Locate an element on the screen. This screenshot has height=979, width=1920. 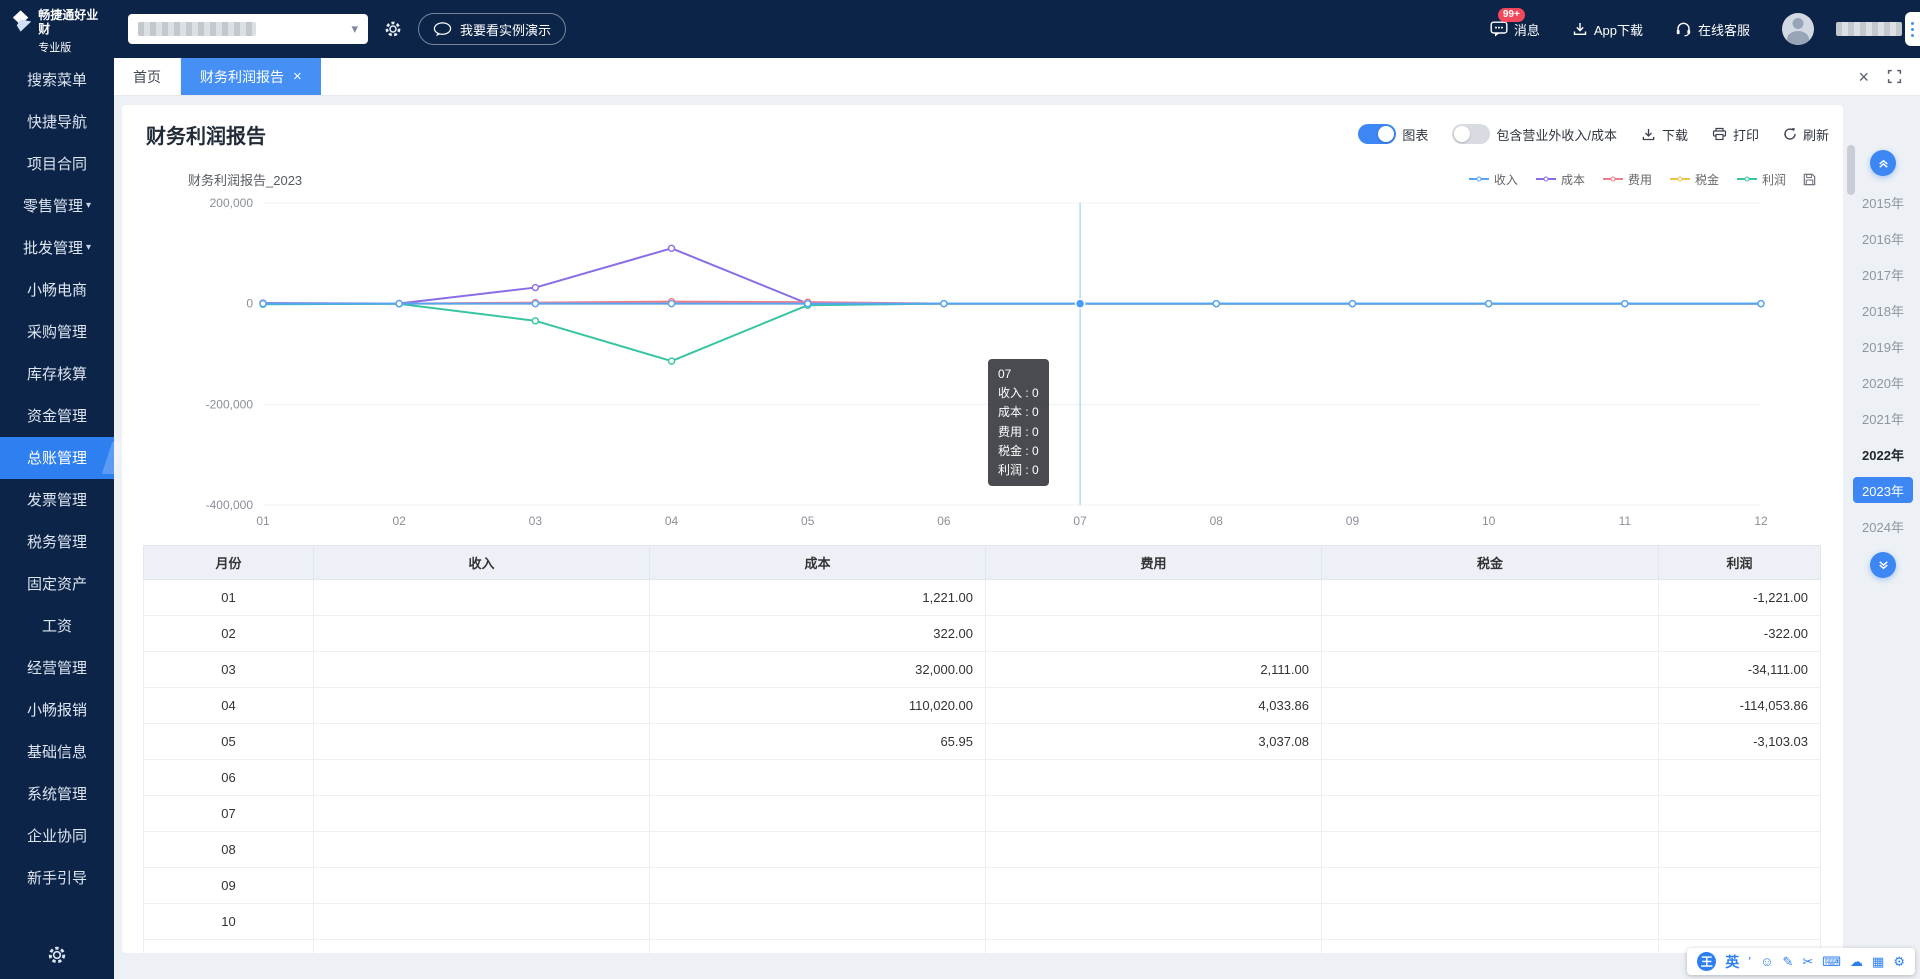
legend-label: 收入 is located at coordinates (1505, 179).